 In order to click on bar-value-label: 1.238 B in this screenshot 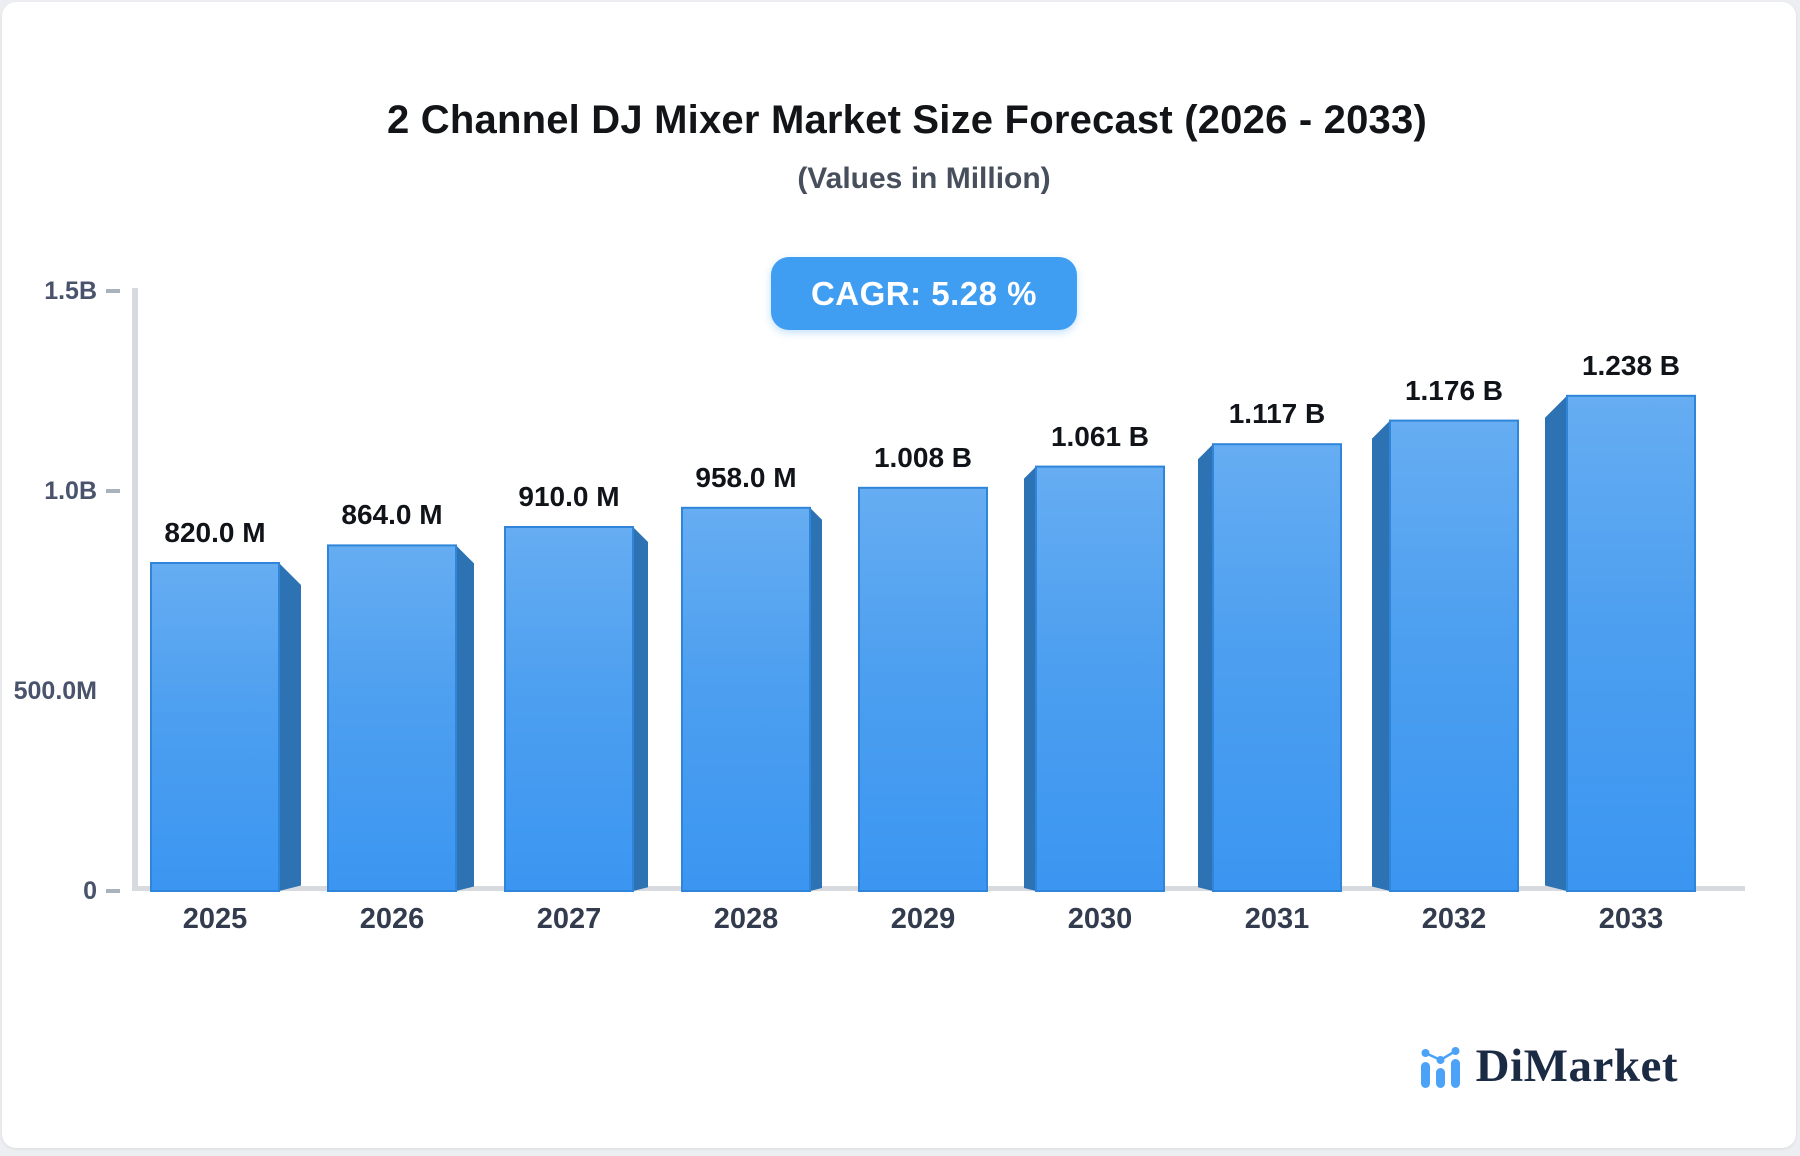, I will do `click(1631, 365)`.